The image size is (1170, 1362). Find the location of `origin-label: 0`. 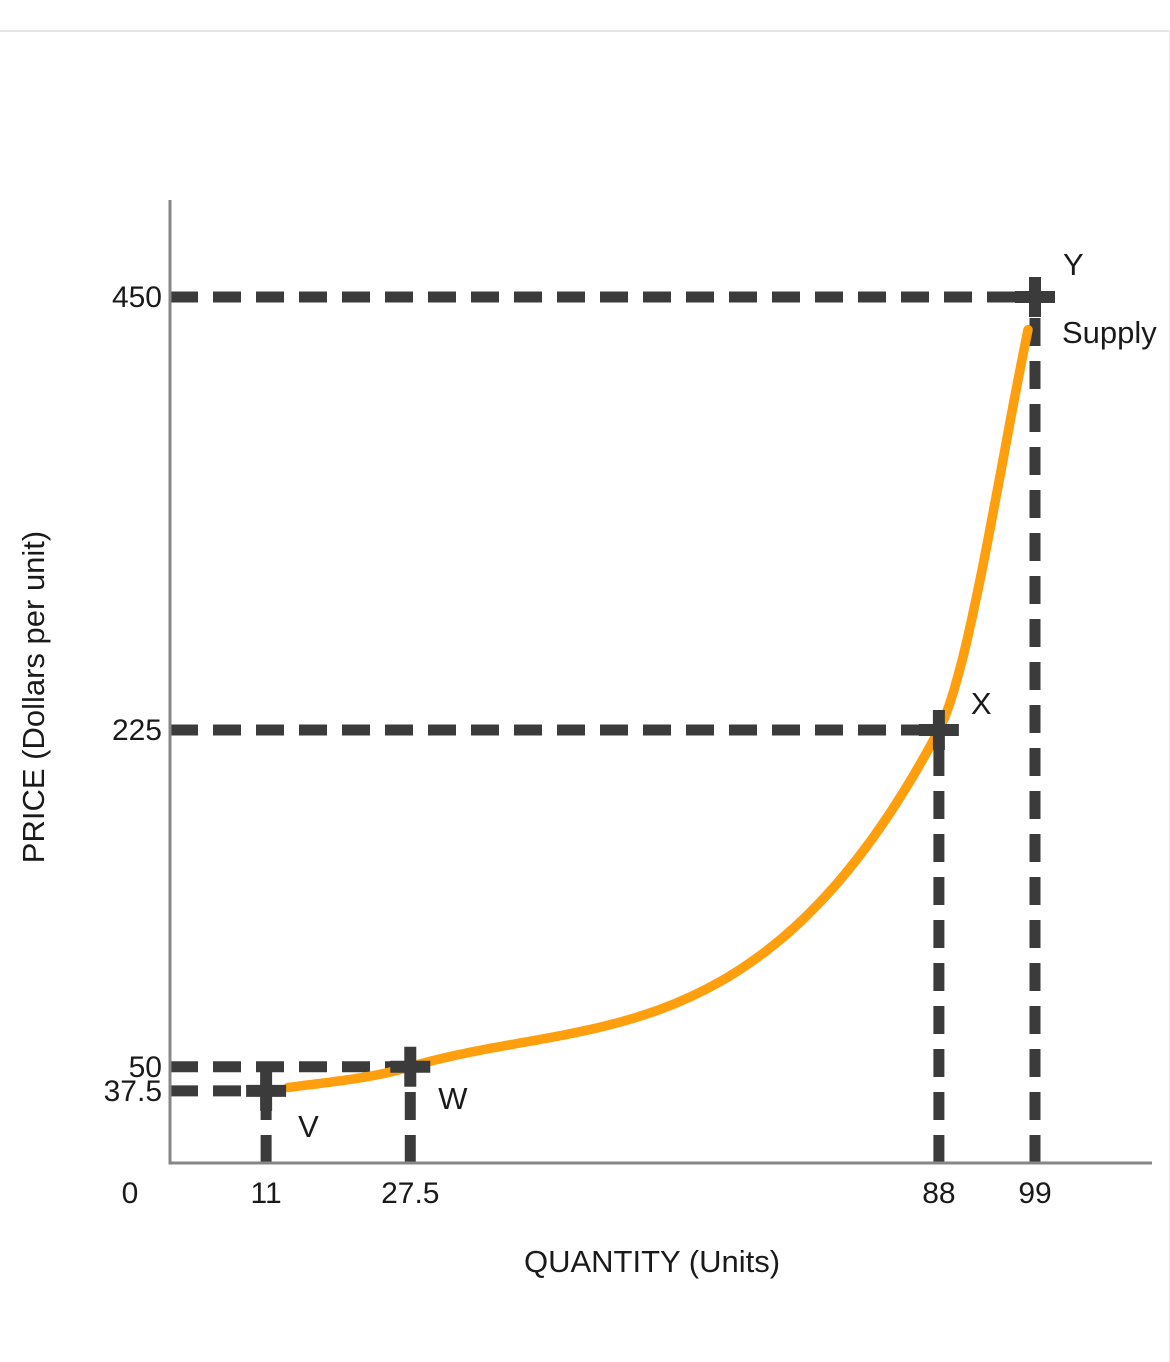

origin-label: 0 is located at coordinates (130, 1193).